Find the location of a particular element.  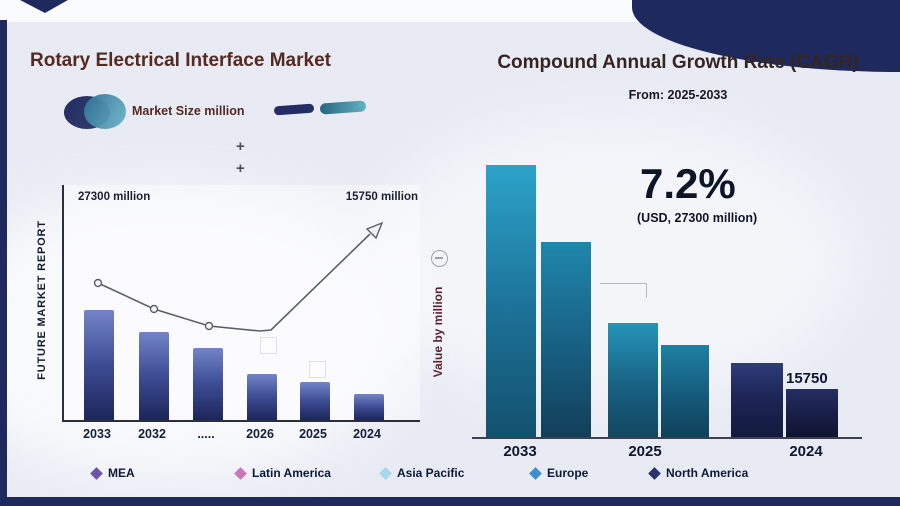

x-label-2025: 2025 is located at coordinates (313, 434).